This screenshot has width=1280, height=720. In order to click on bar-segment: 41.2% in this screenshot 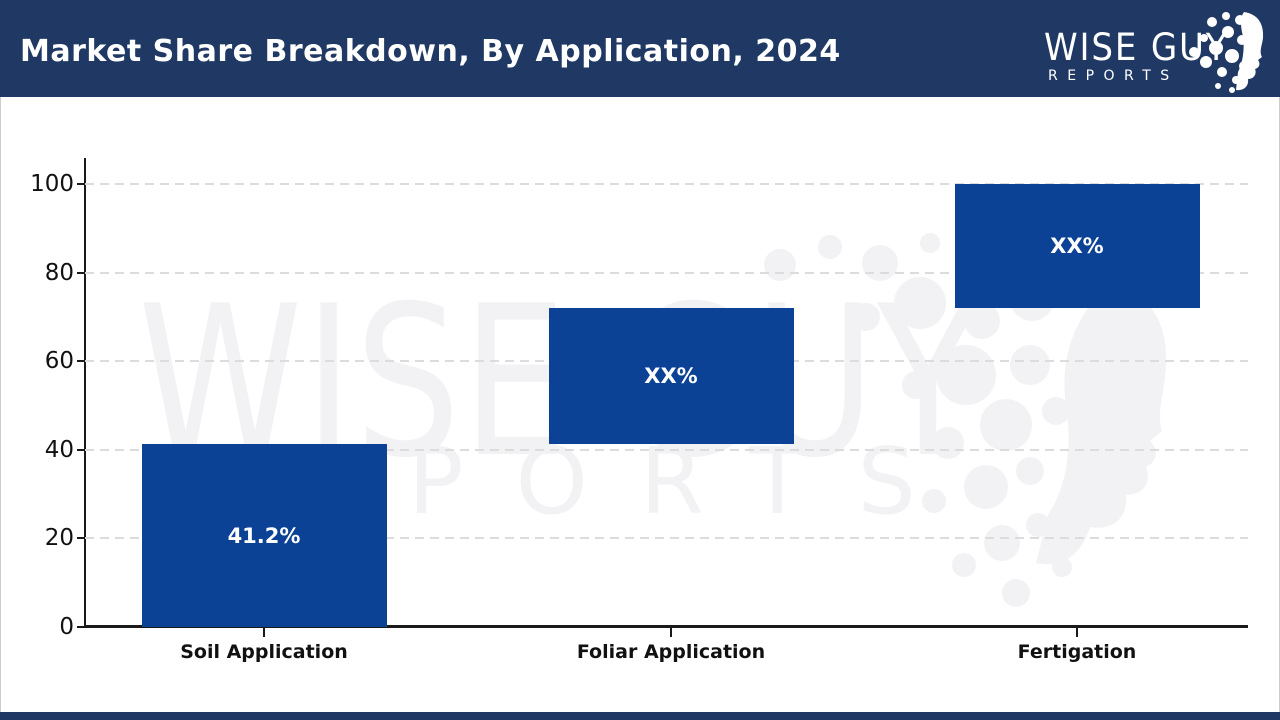, I will do `click(264, 535)`.